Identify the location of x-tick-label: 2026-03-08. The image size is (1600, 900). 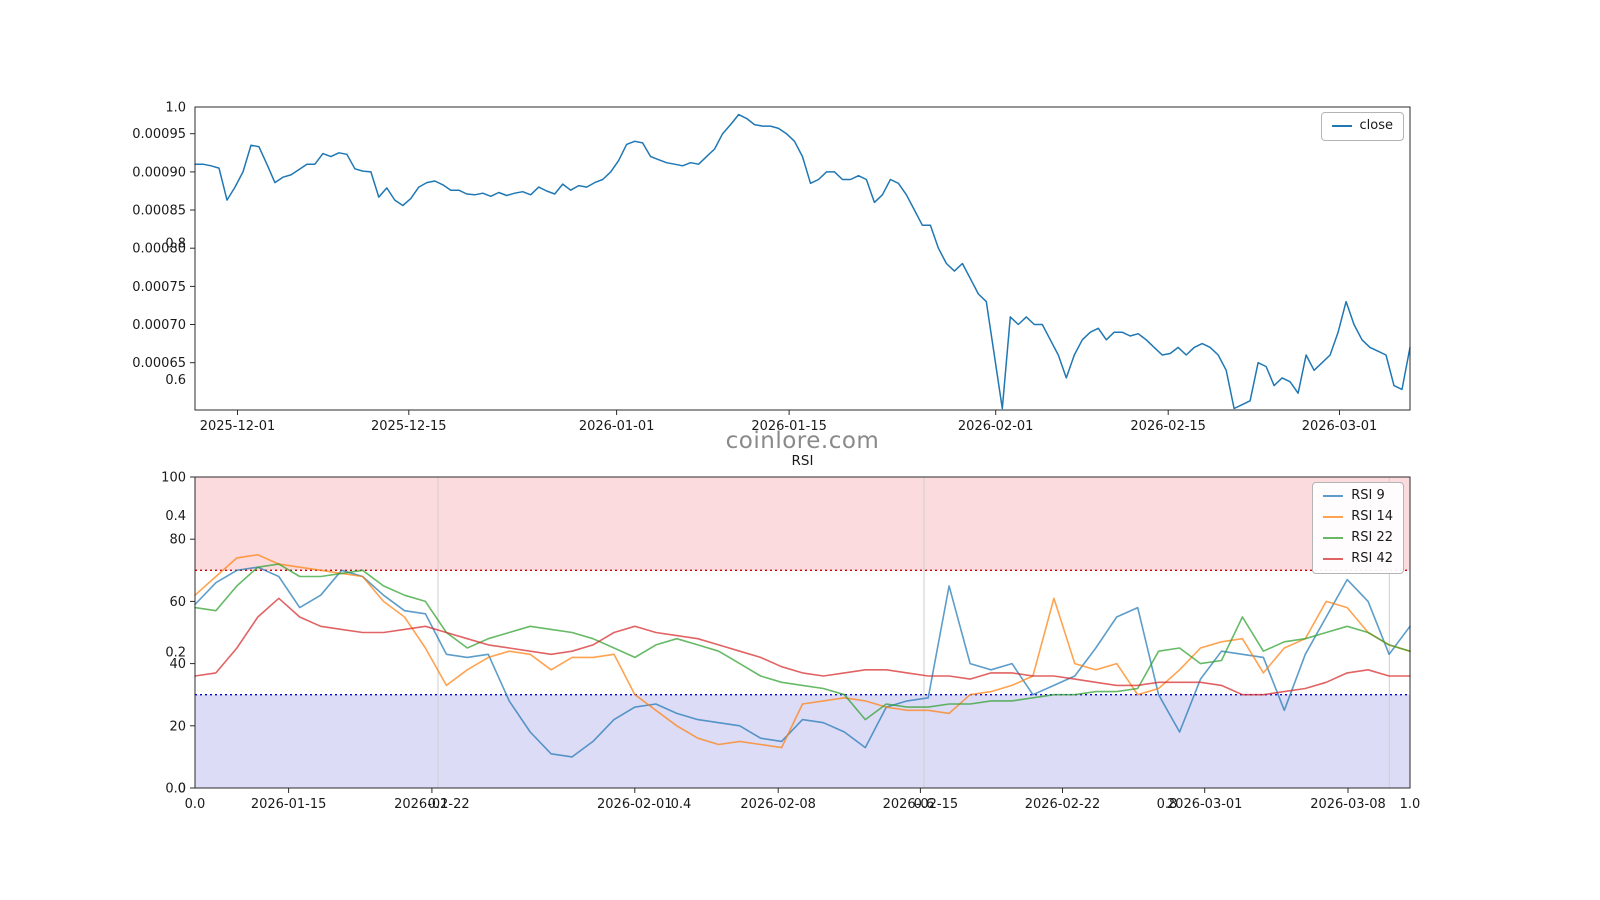
(1348, 804).